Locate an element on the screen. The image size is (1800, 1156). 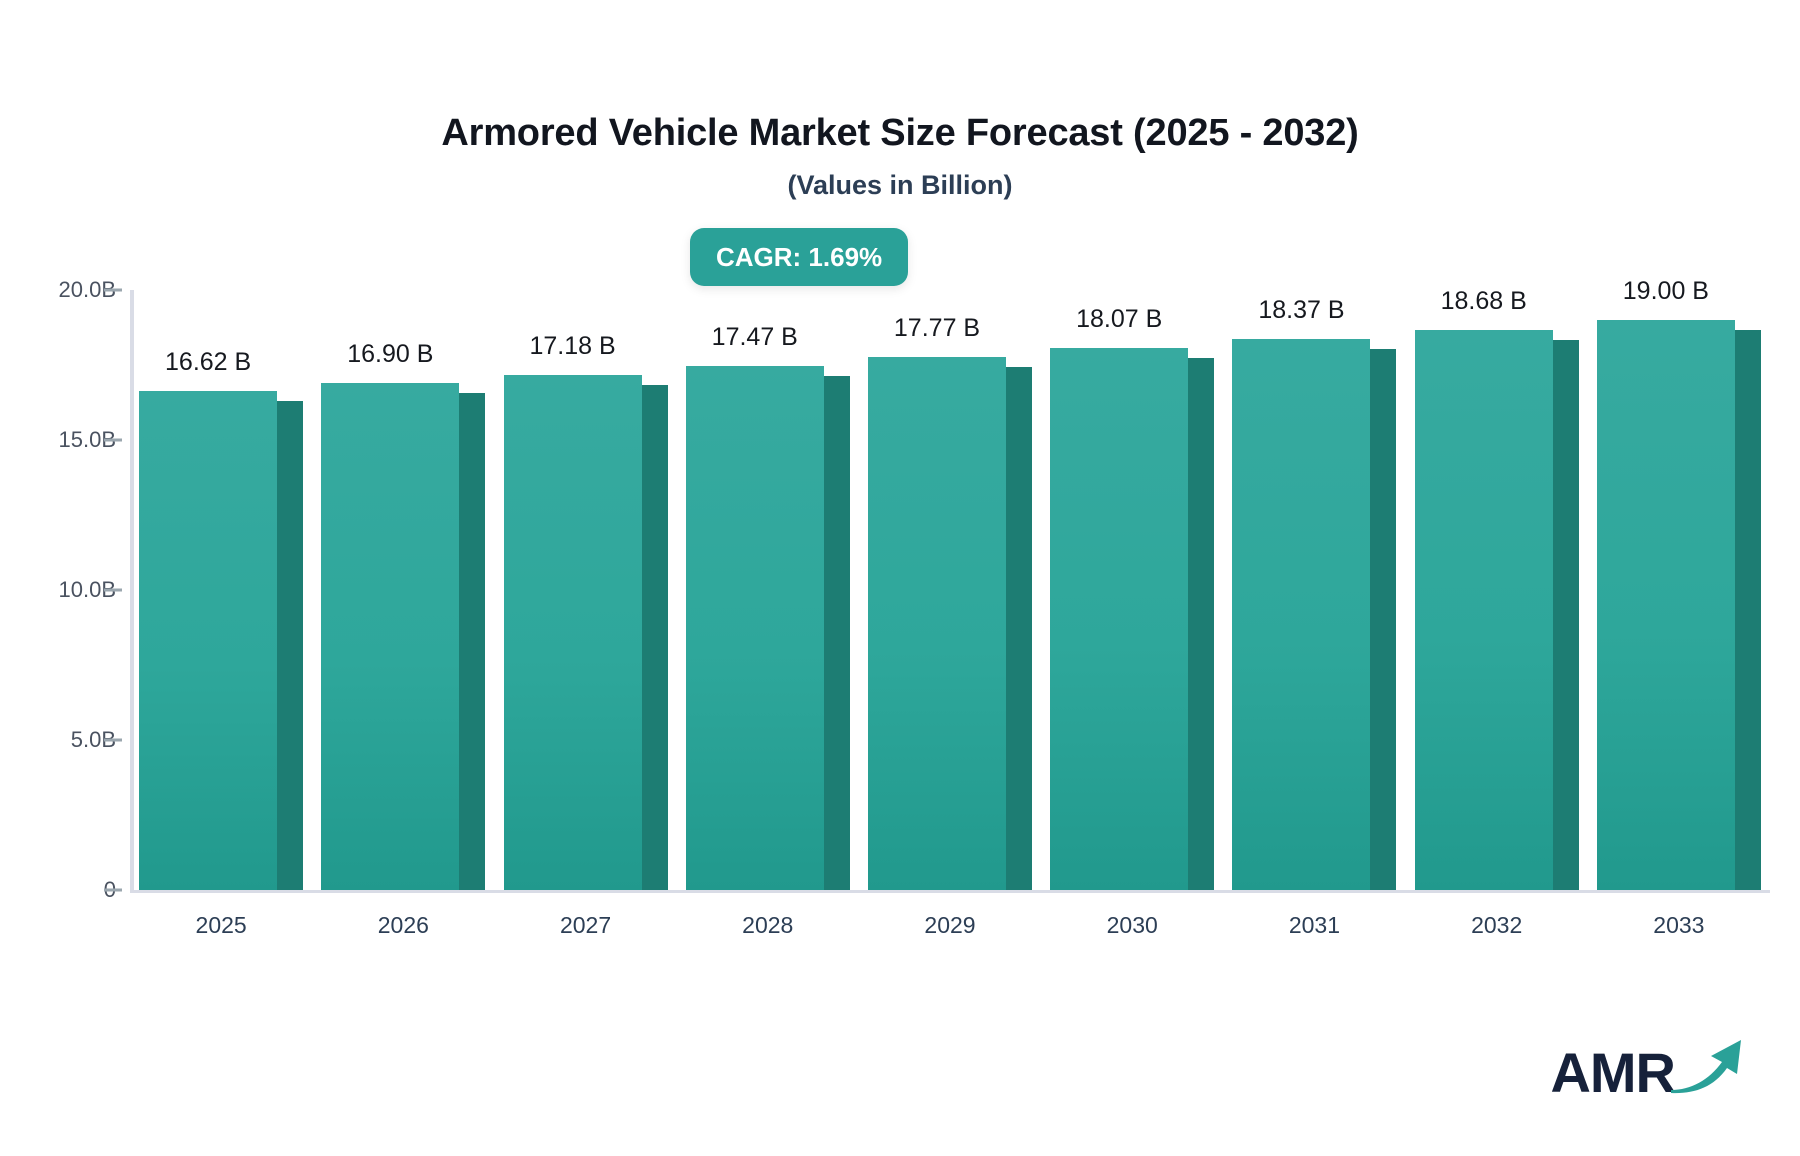
bar-value-label: 17.47 B is located at coordinates (754, 336).